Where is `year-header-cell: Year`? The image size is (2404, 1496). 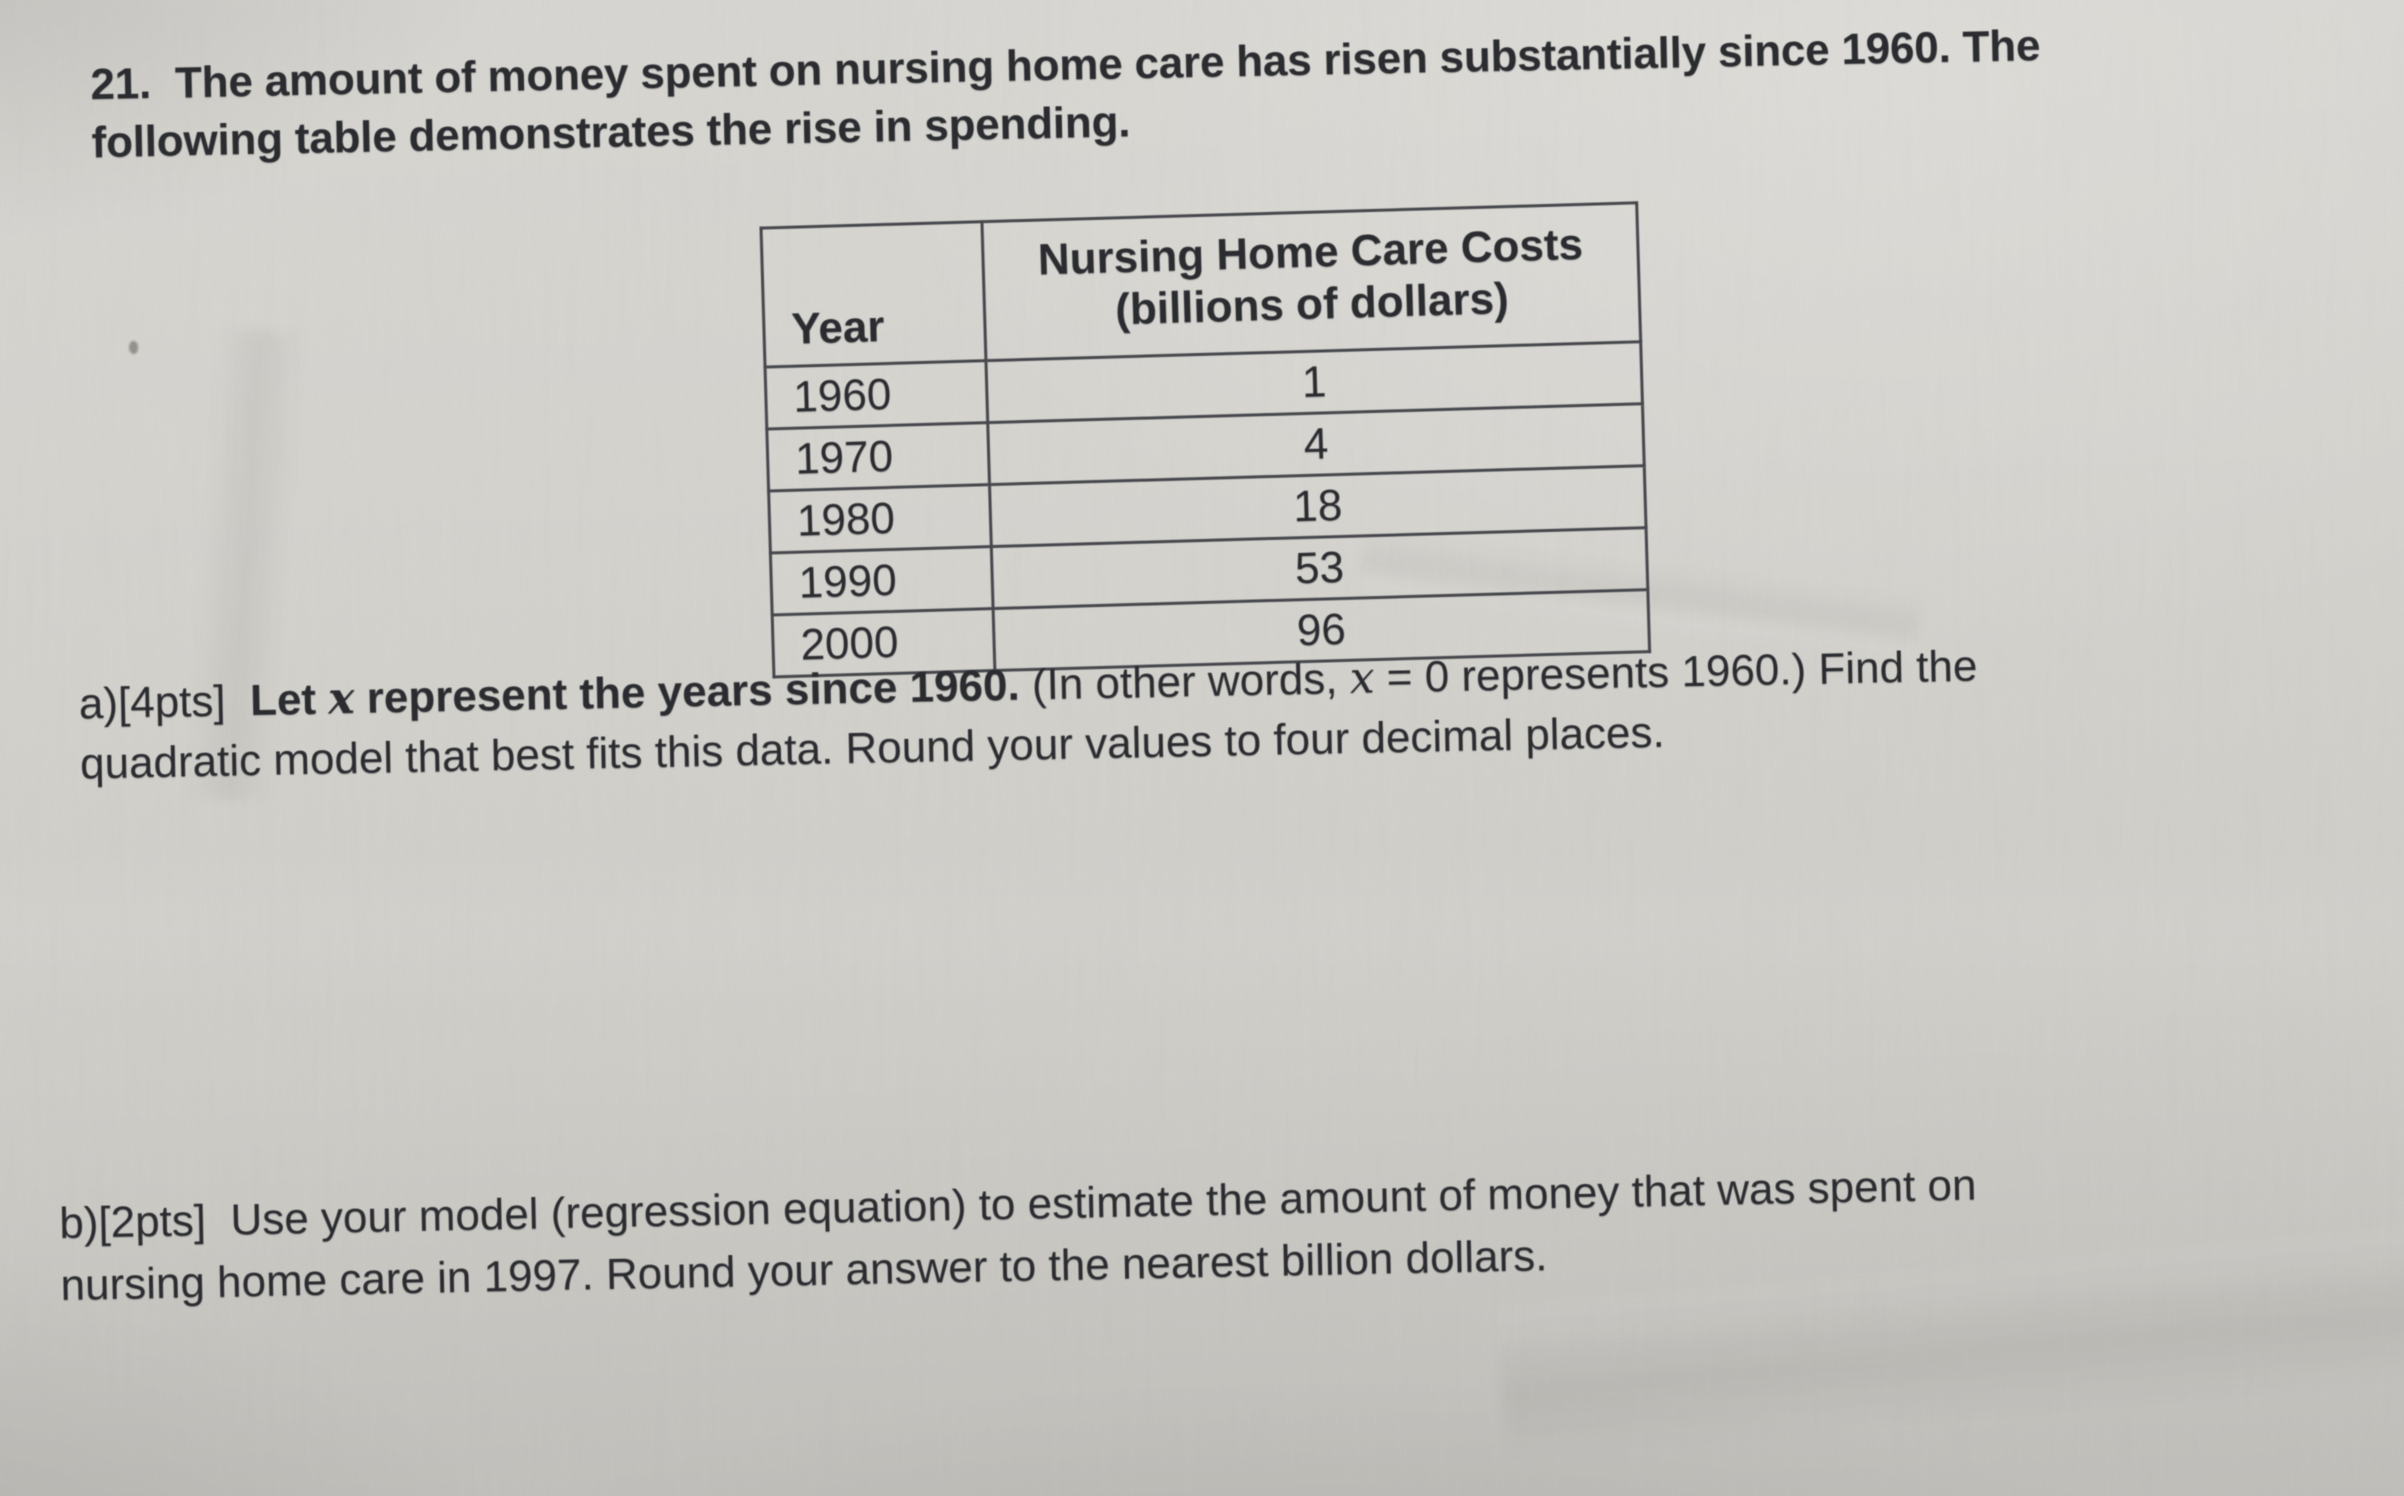 year-header-cell: Year is located at coordinates (873, 294).